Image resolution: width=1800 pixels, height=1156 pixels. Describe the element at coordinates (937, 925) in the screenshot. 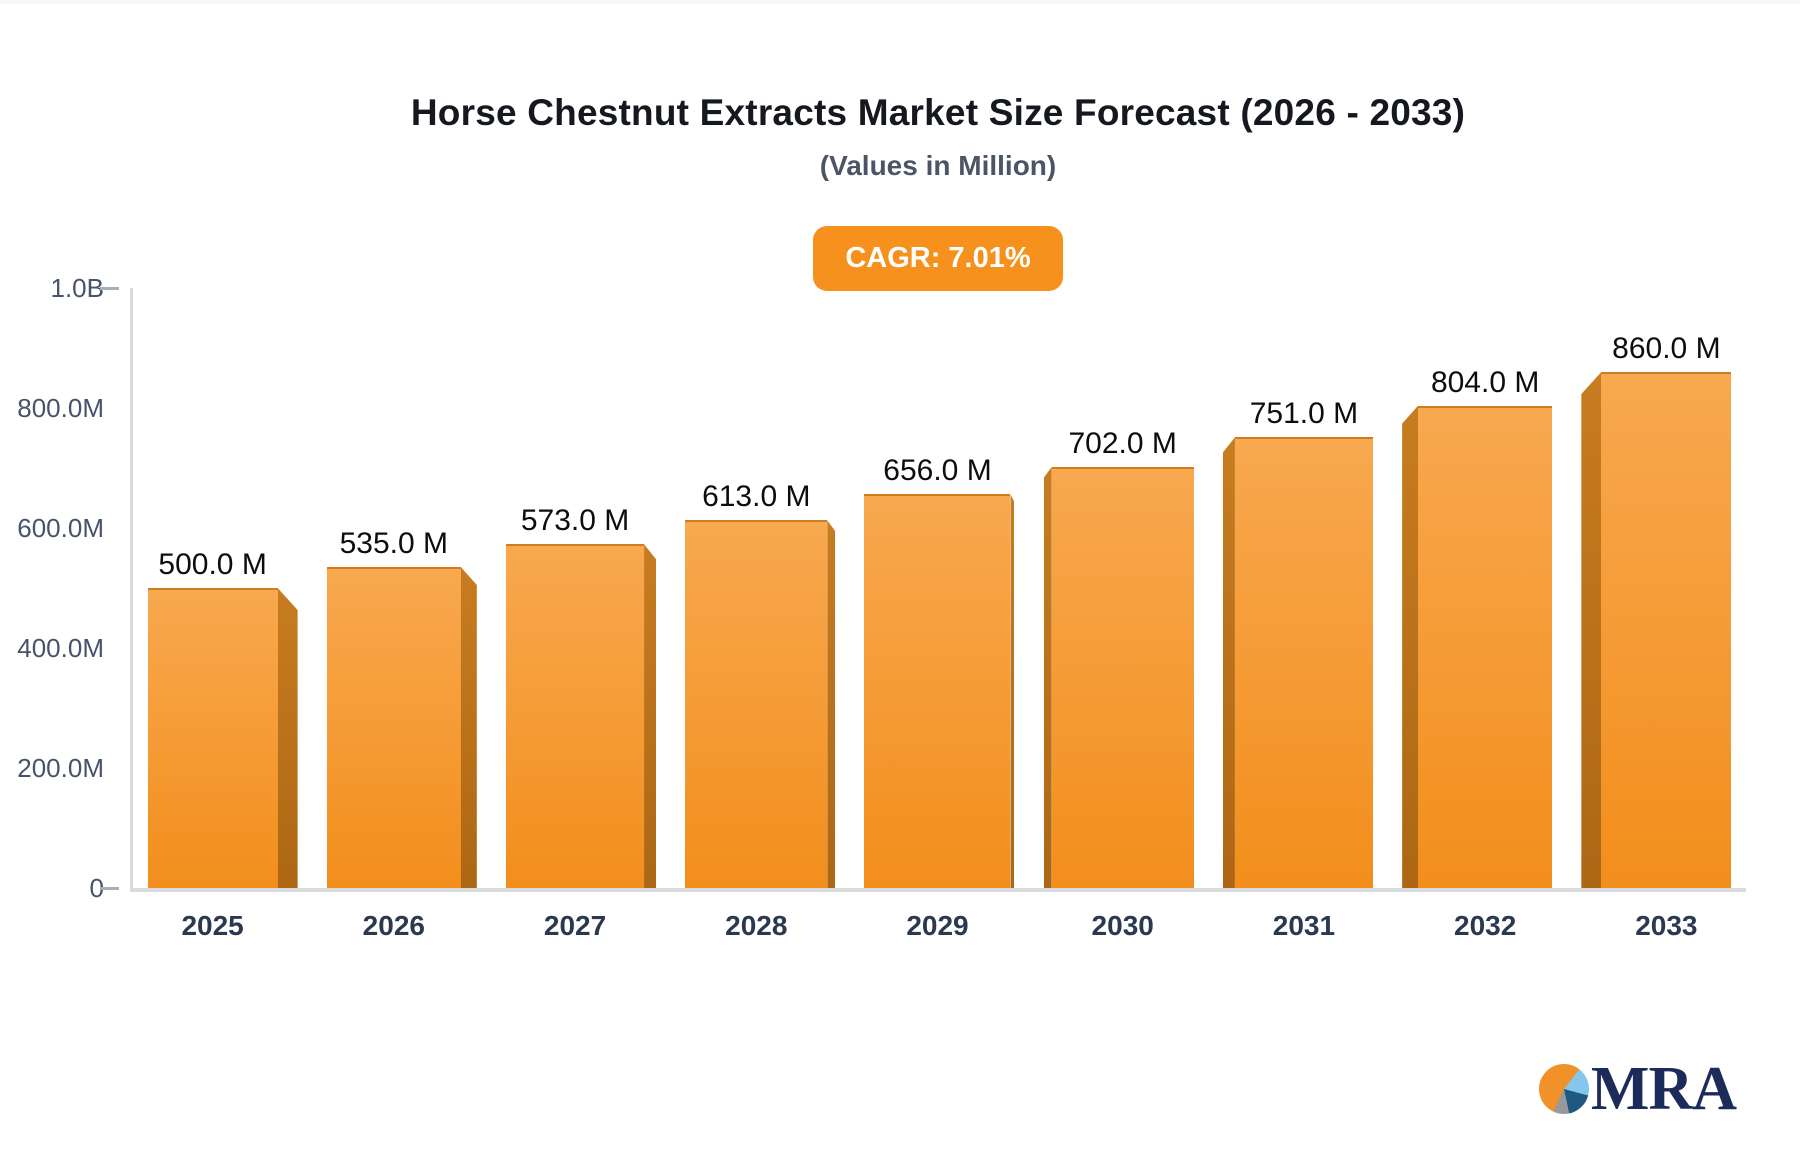

I see `x-axis-label-2029: 2029` at that location.